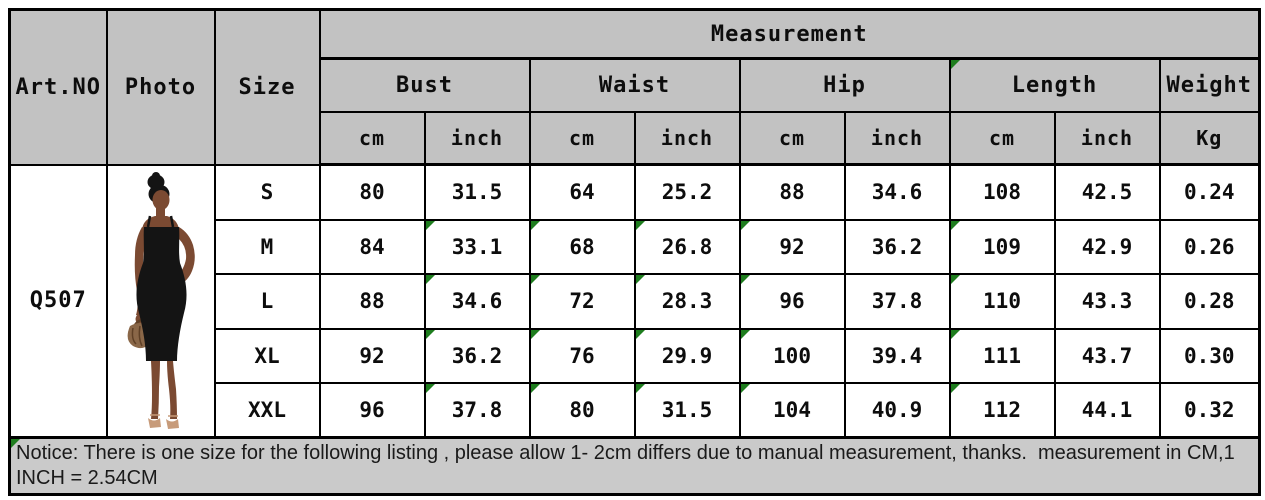 The image size is (1265, 500). I want to click on hip-cm-cell: 92, so click(792, 246).